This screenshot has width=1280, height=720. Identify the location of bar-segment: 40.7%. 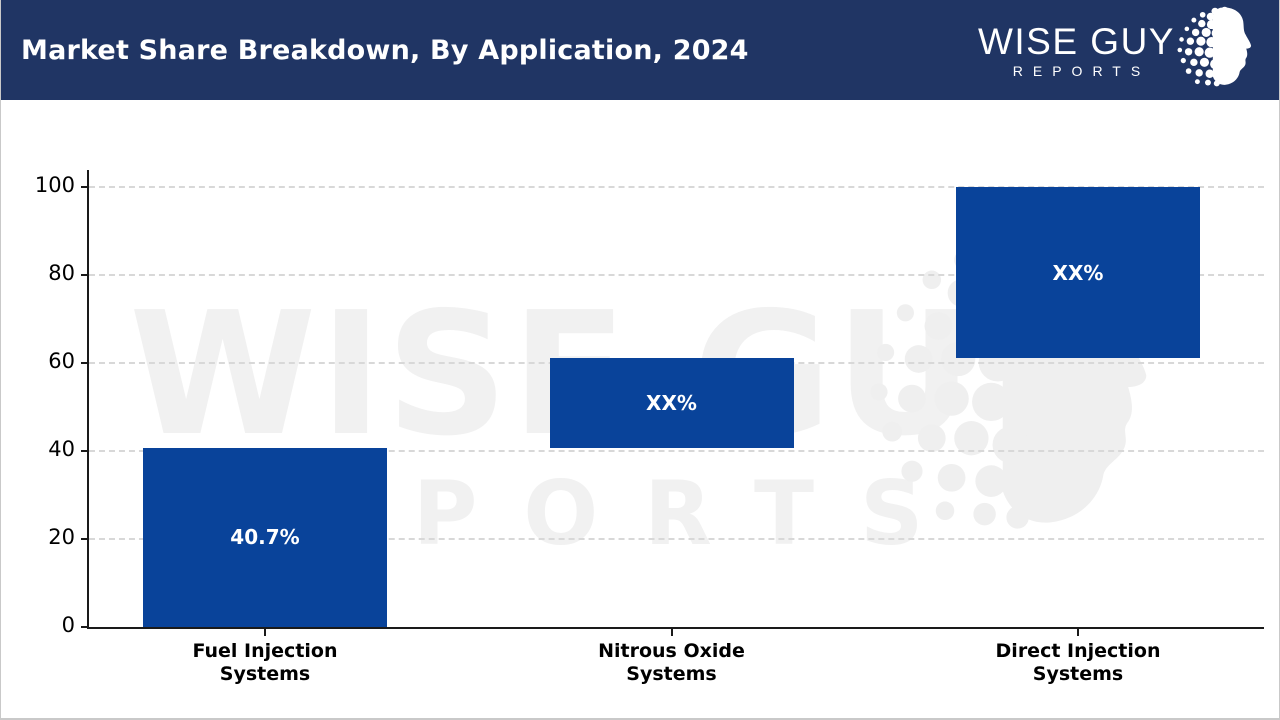
(265, 537).